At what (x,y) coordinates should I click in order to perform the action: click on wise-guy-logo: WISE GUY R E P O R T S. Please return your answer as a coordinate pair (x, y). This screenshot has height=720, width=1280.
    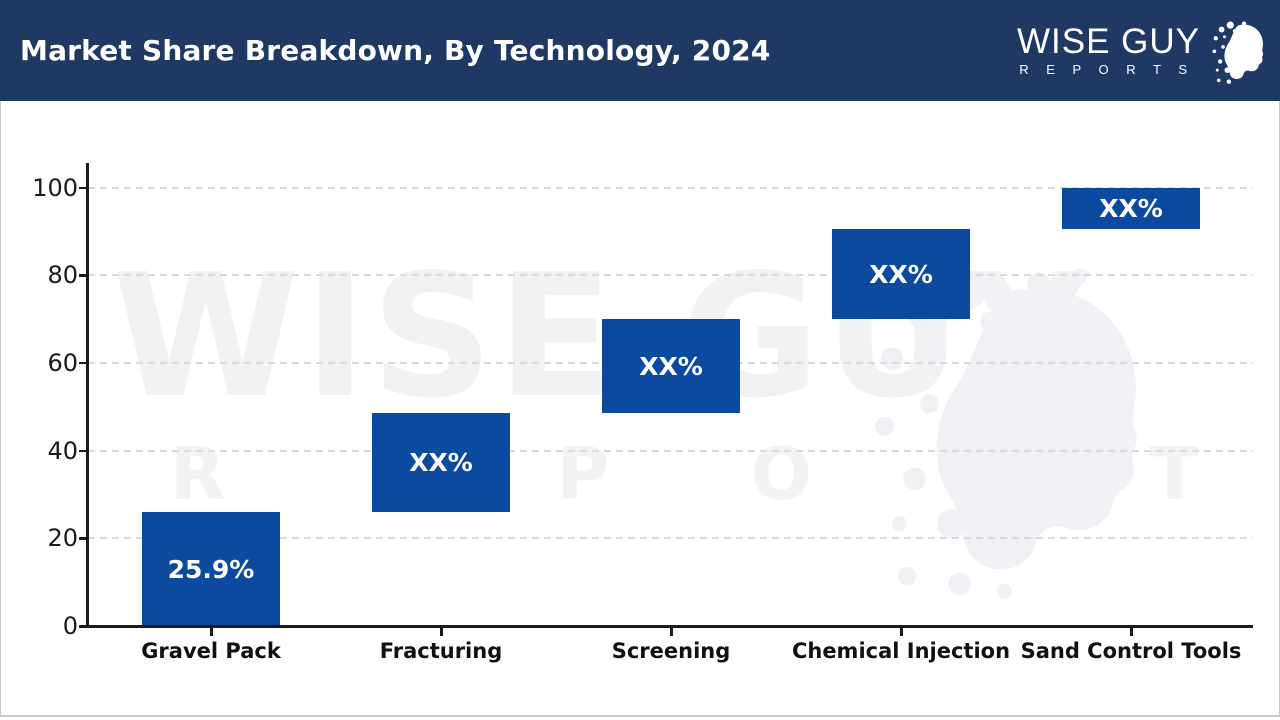
    Looking at the image, I should click on (1142, 52).